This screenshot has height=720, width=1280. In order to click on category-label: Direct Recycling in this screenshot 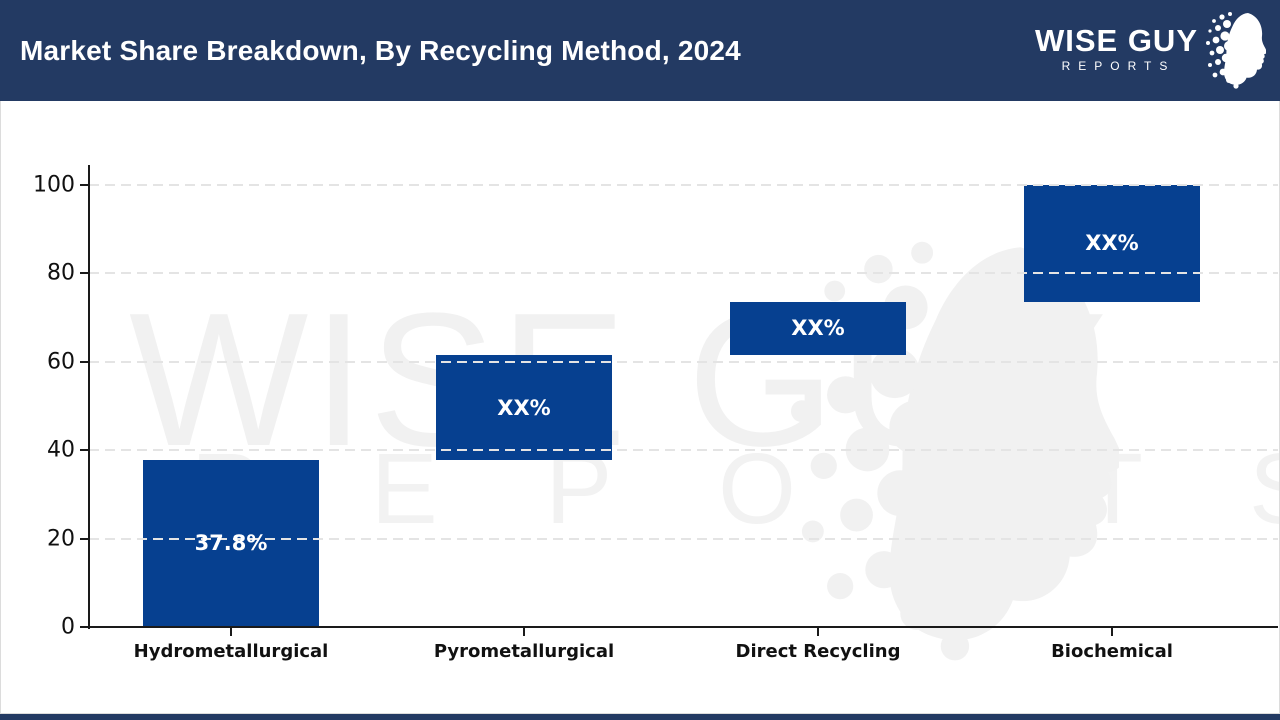, I will do `click(818, 651)`.